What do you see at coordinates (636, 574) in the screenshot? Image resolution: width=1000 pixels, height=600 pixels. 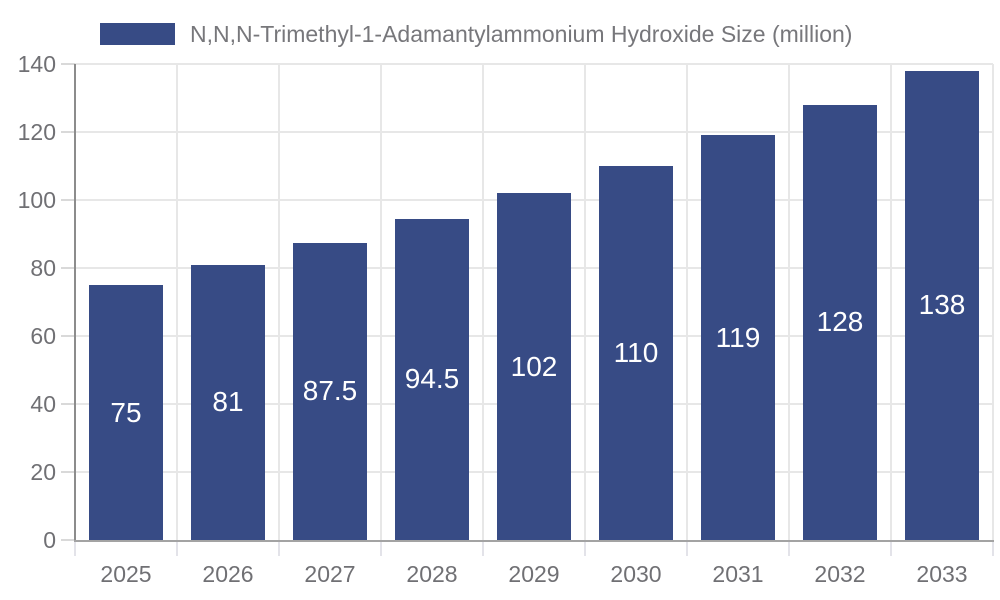 I see `x-axis-tick-label: 2030` at bounding box center [636, 574].